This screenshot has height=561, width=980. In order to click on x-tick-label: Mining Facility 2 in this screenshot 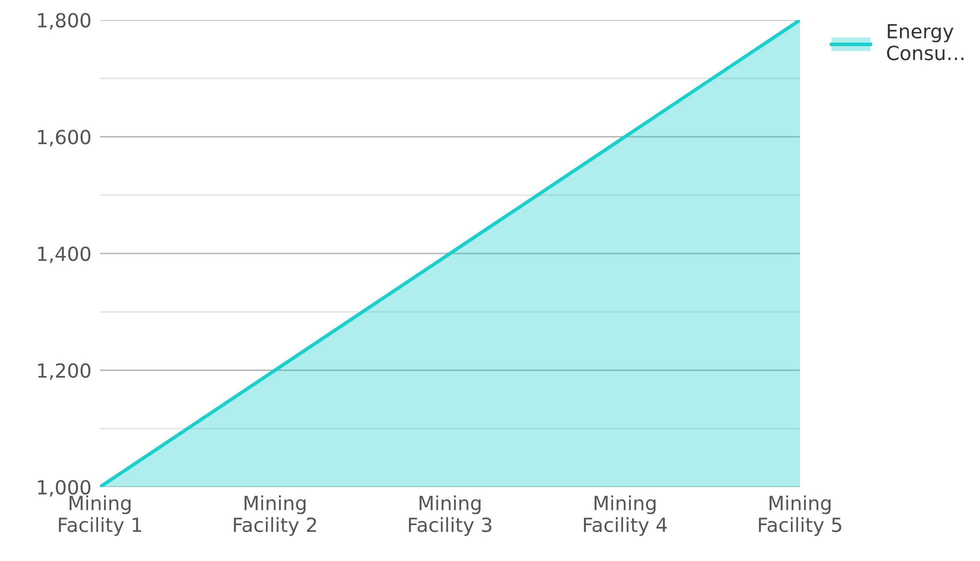, I will do `click(275, 515)`.